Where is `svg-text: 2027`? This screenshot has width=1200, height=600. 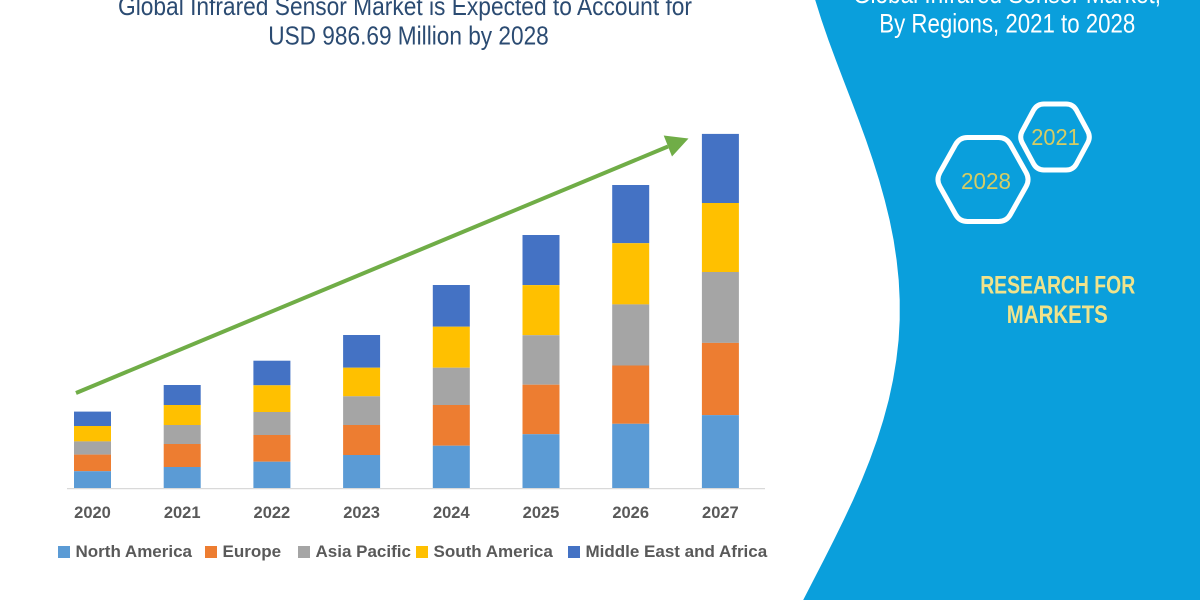
svg-text: 2027 is located at coordinates (720, 513).